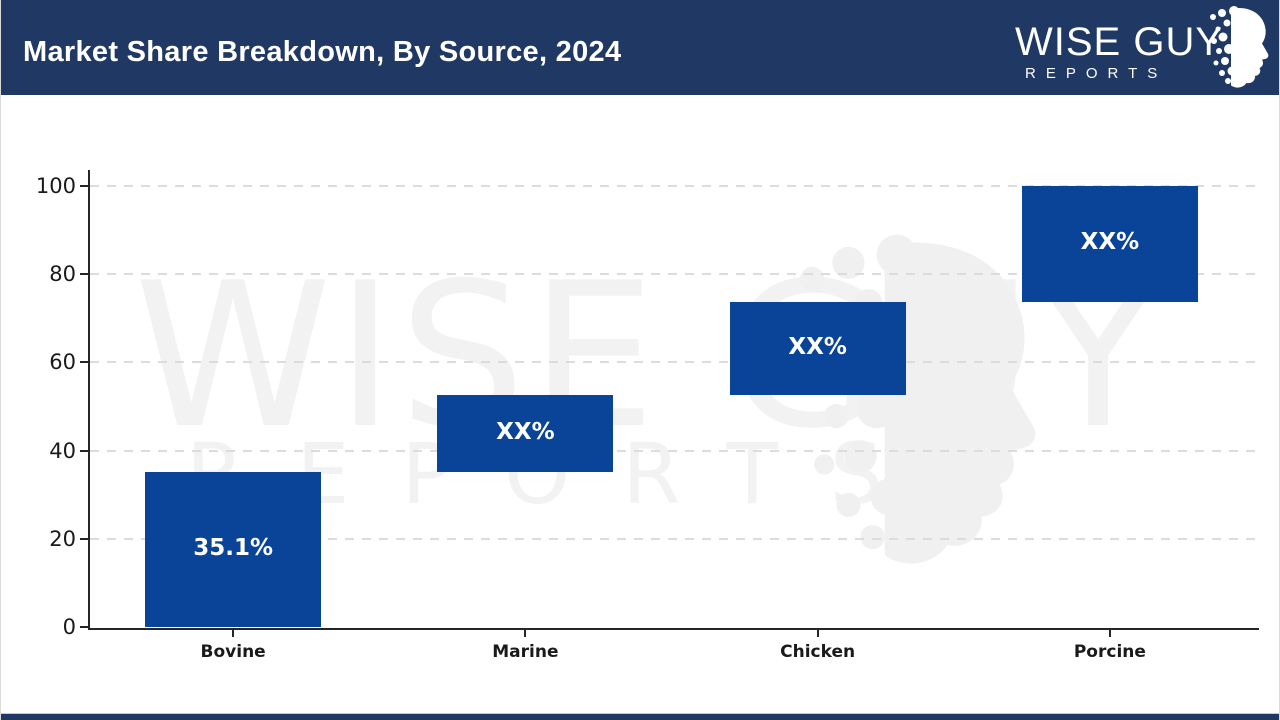 This screenshot has height=720, width=1280. Describe the element at coordinates (1109, 652) in the screenshot. I see `x-category-label: Porcine` at that location.